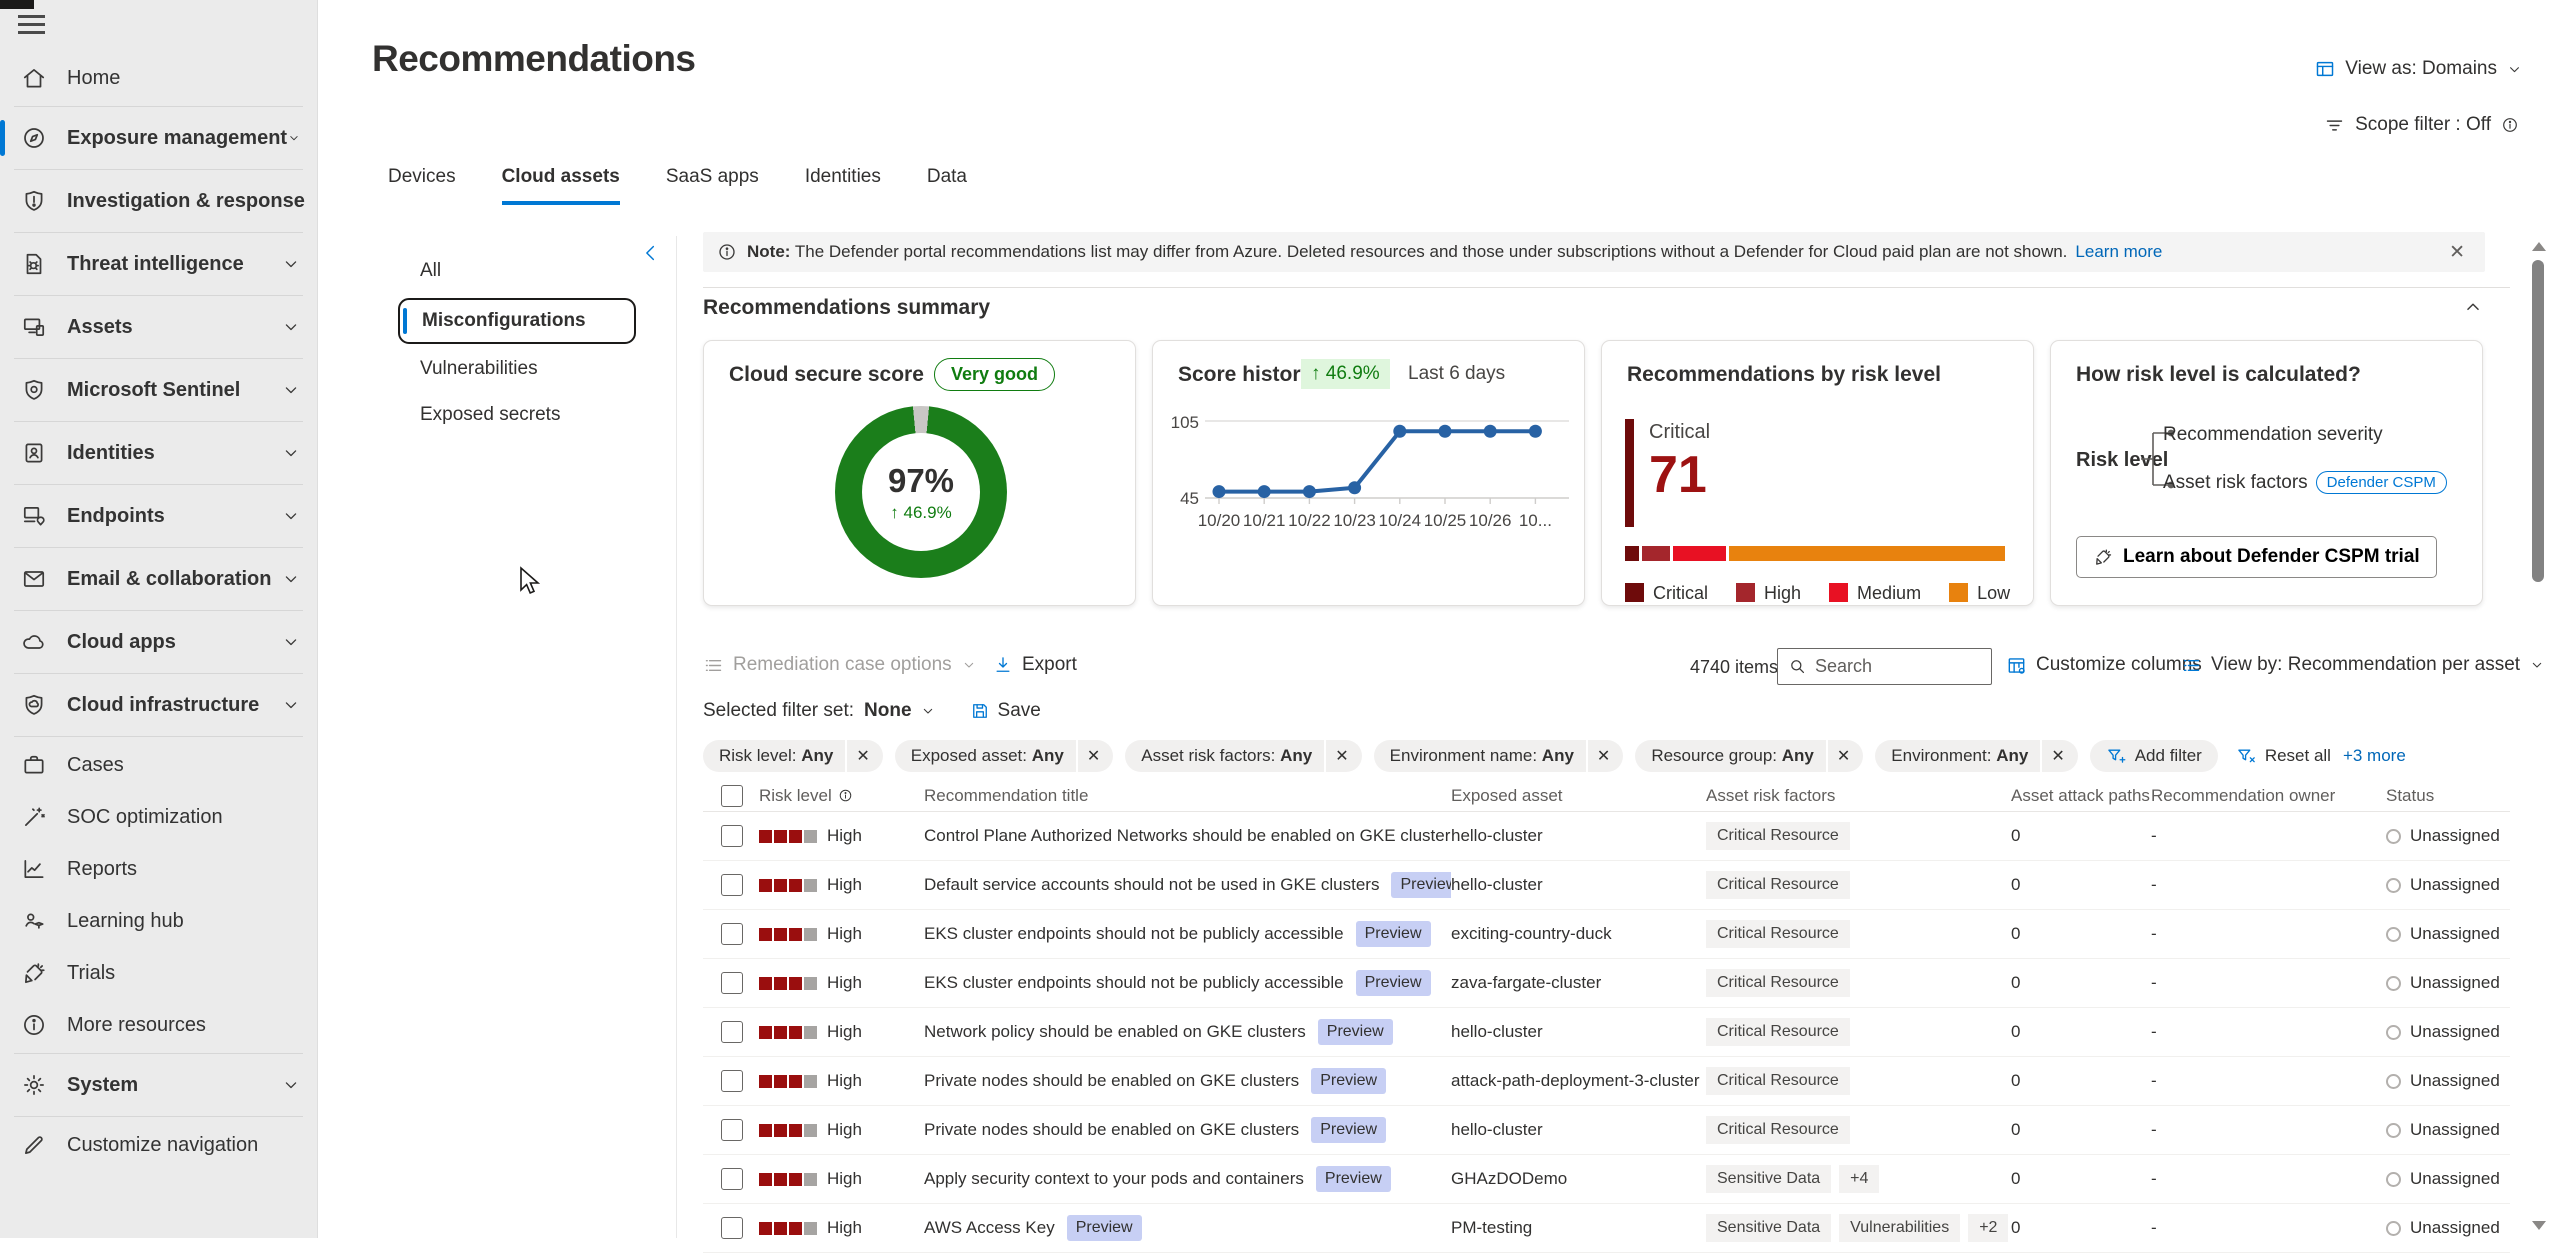  I want to click on sidebar-item-soc-optimization: SOC optimization, so click(158, 817).